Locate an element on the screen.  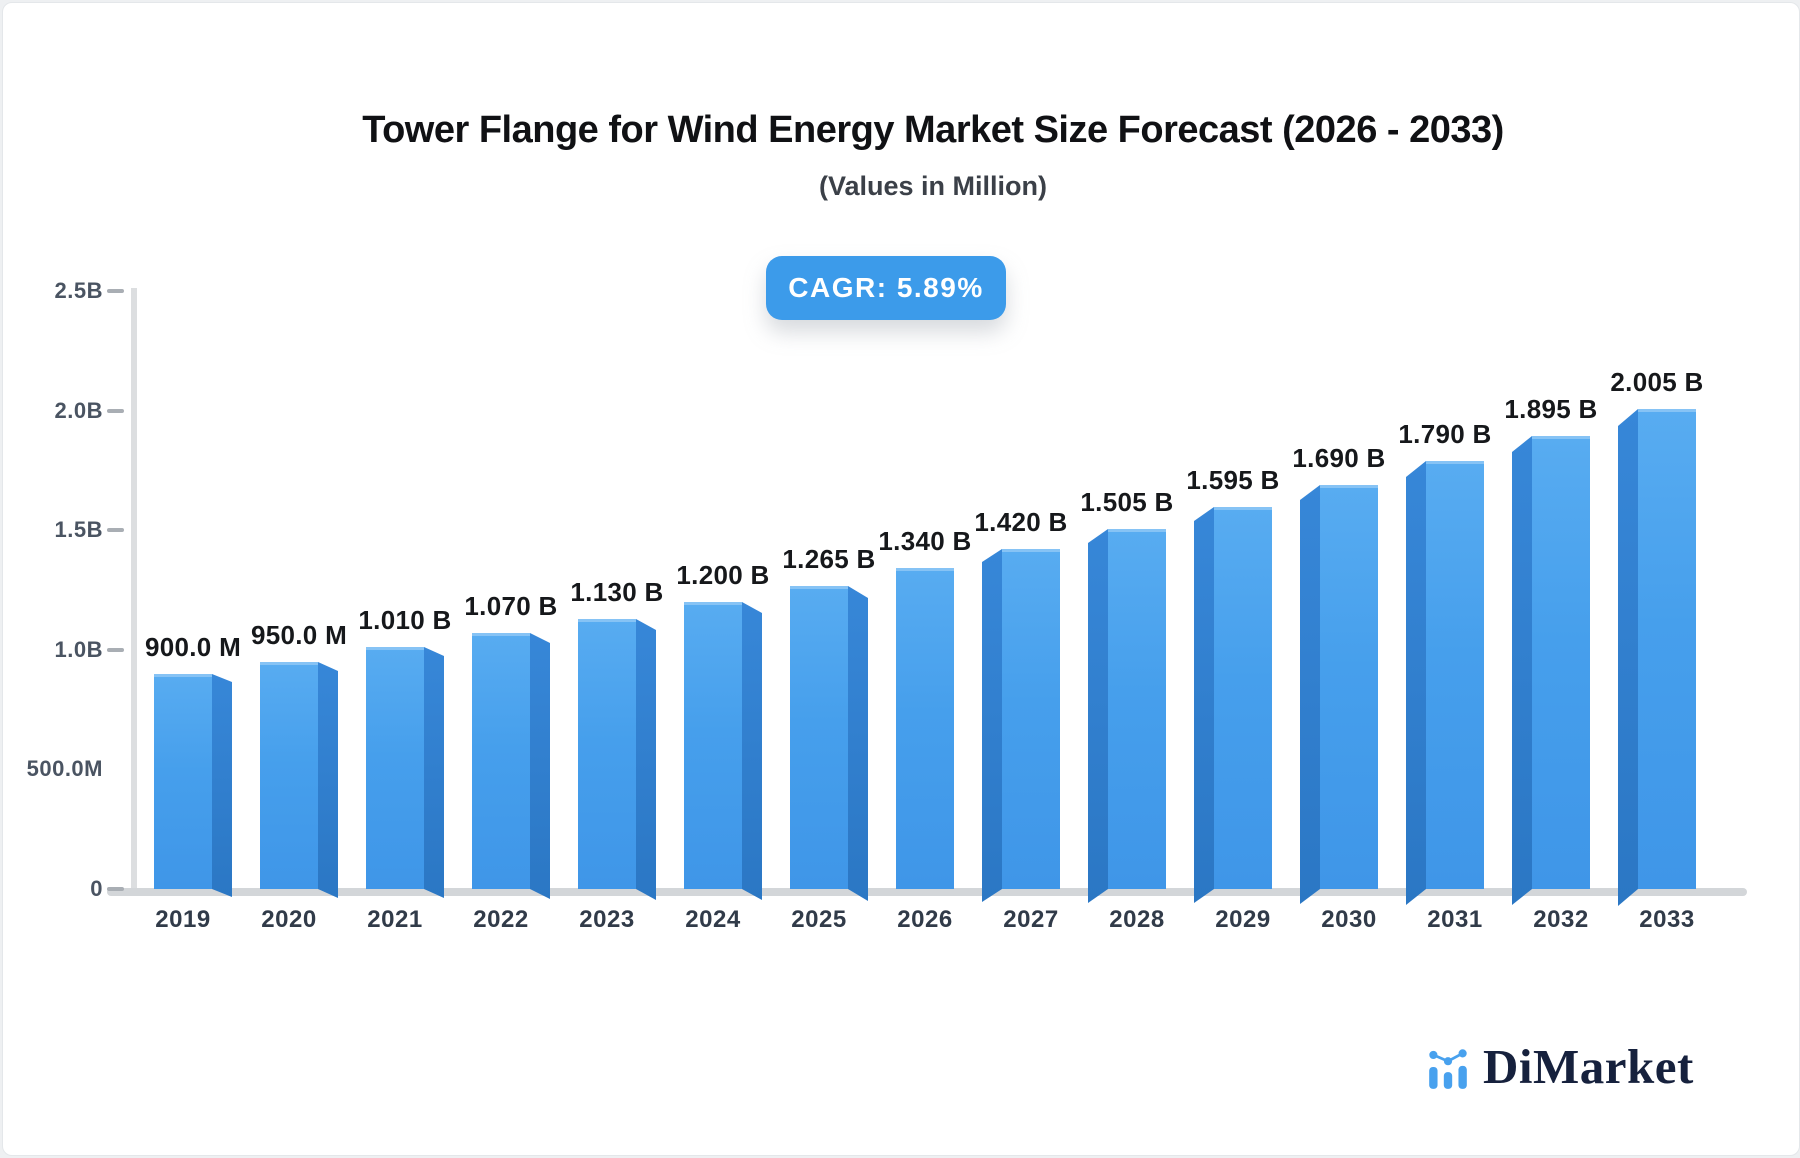
y-axis-label: 1.0B is located at coordinates (78, 649).